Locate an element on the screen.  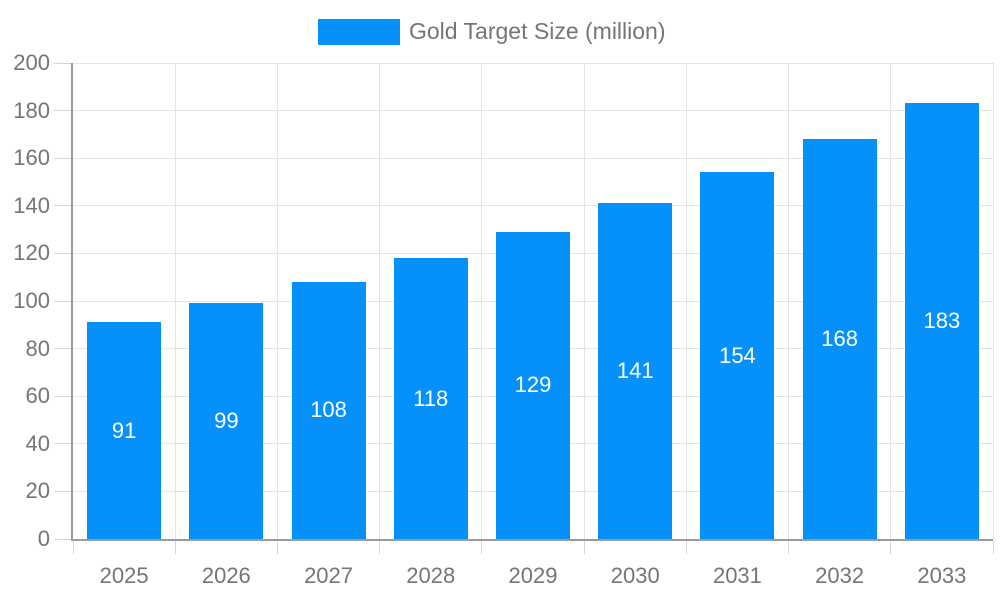
bar: 118 is located at coordinates (430, 398).